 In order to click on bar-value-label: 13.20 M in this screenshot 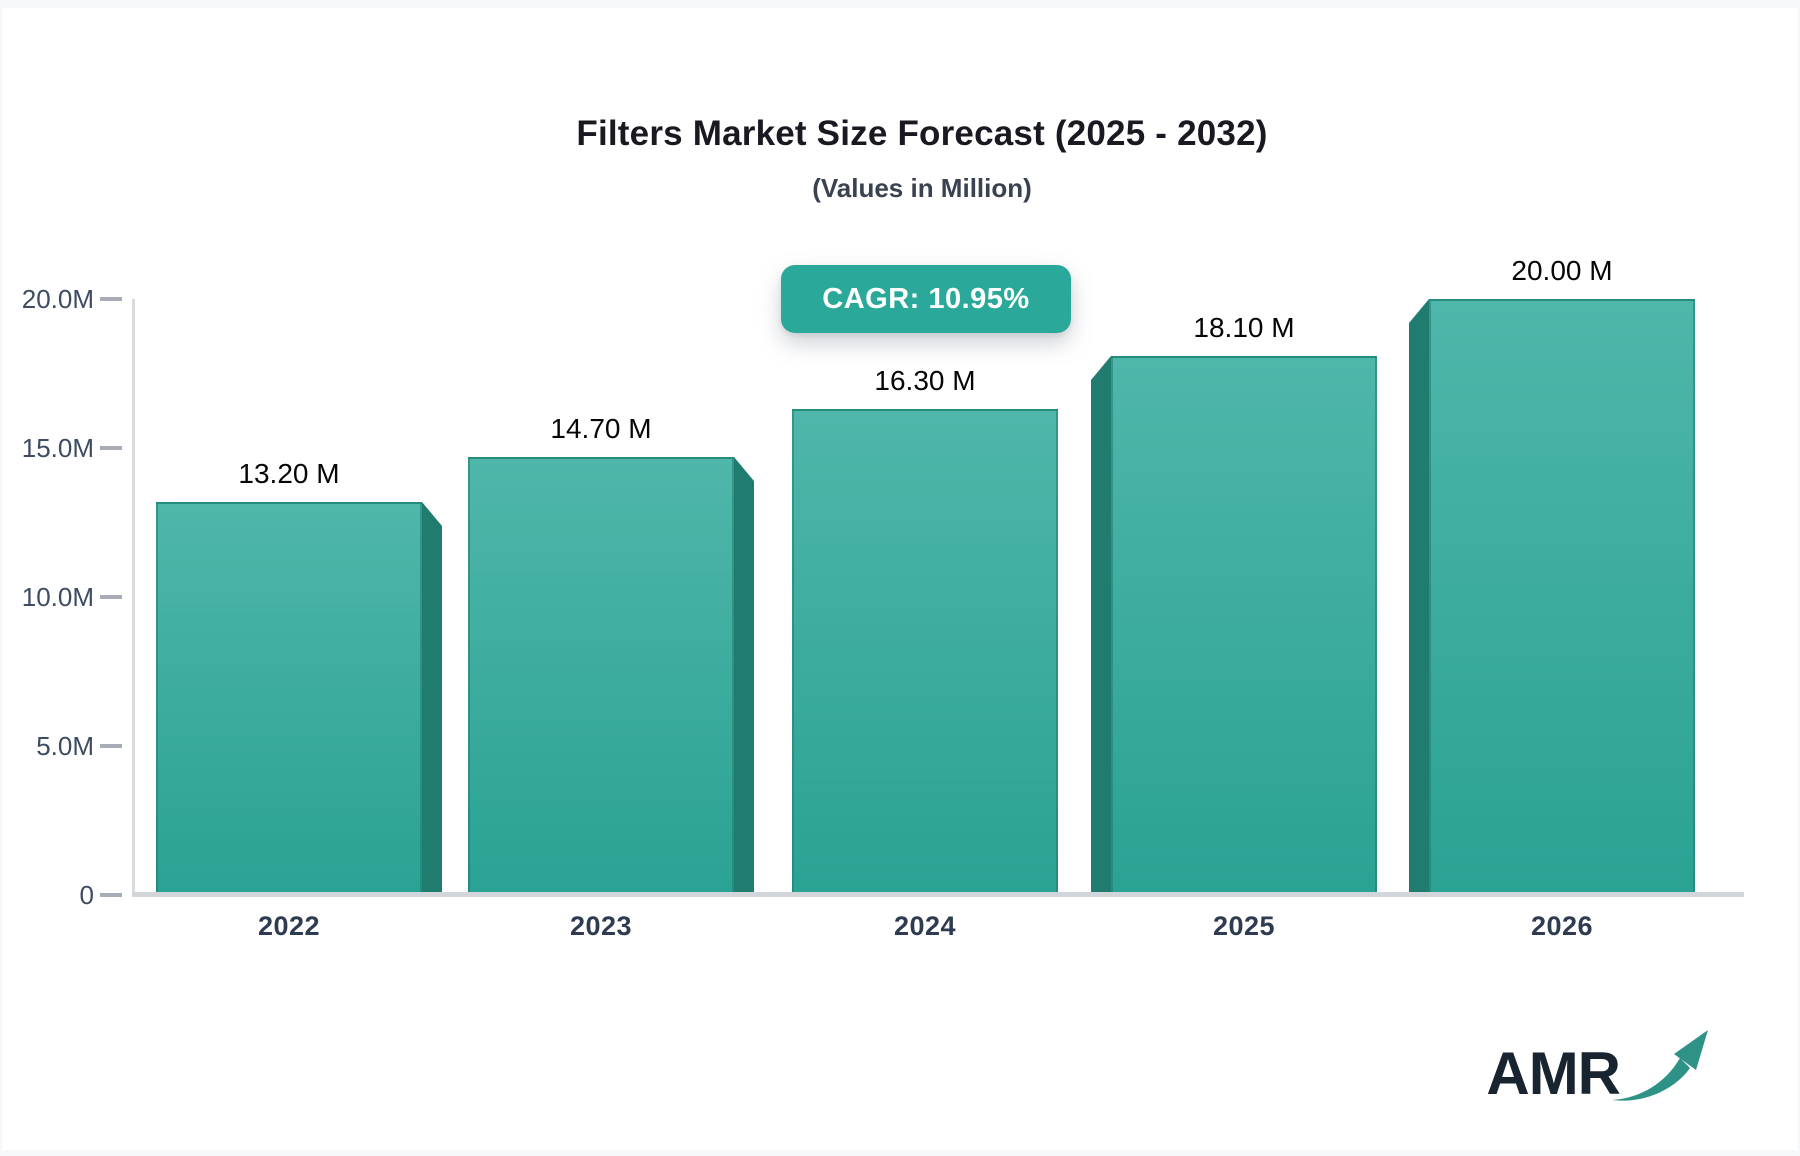, I will do `click(289, 473)`.